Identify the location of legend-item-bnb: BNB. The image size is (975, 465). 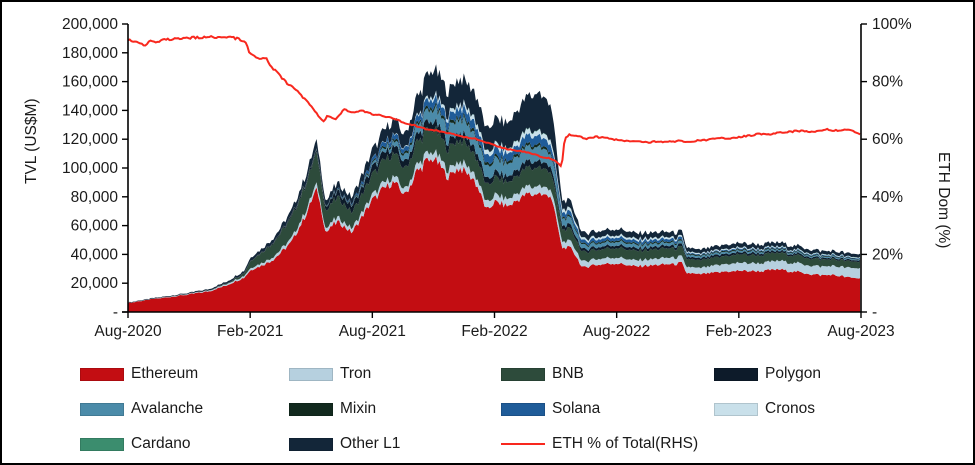
(542, 374).